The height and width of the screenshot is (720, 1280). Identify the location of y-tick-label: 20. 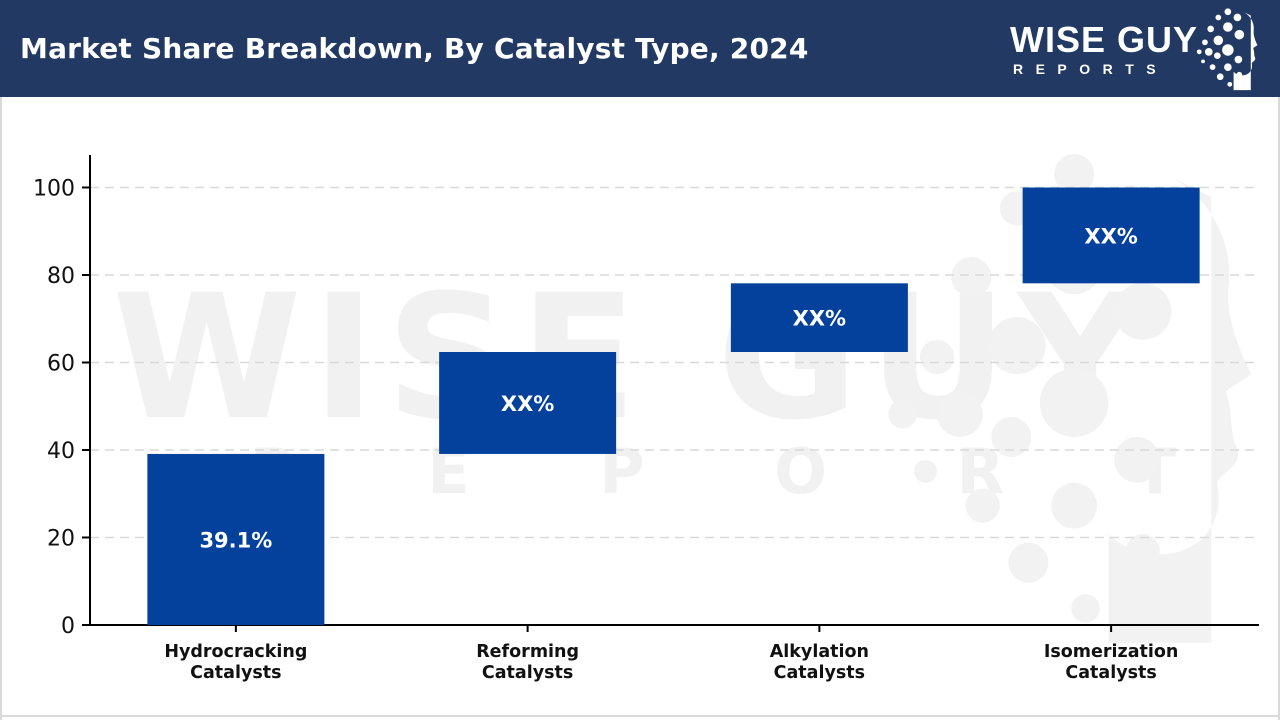
(61, 539).